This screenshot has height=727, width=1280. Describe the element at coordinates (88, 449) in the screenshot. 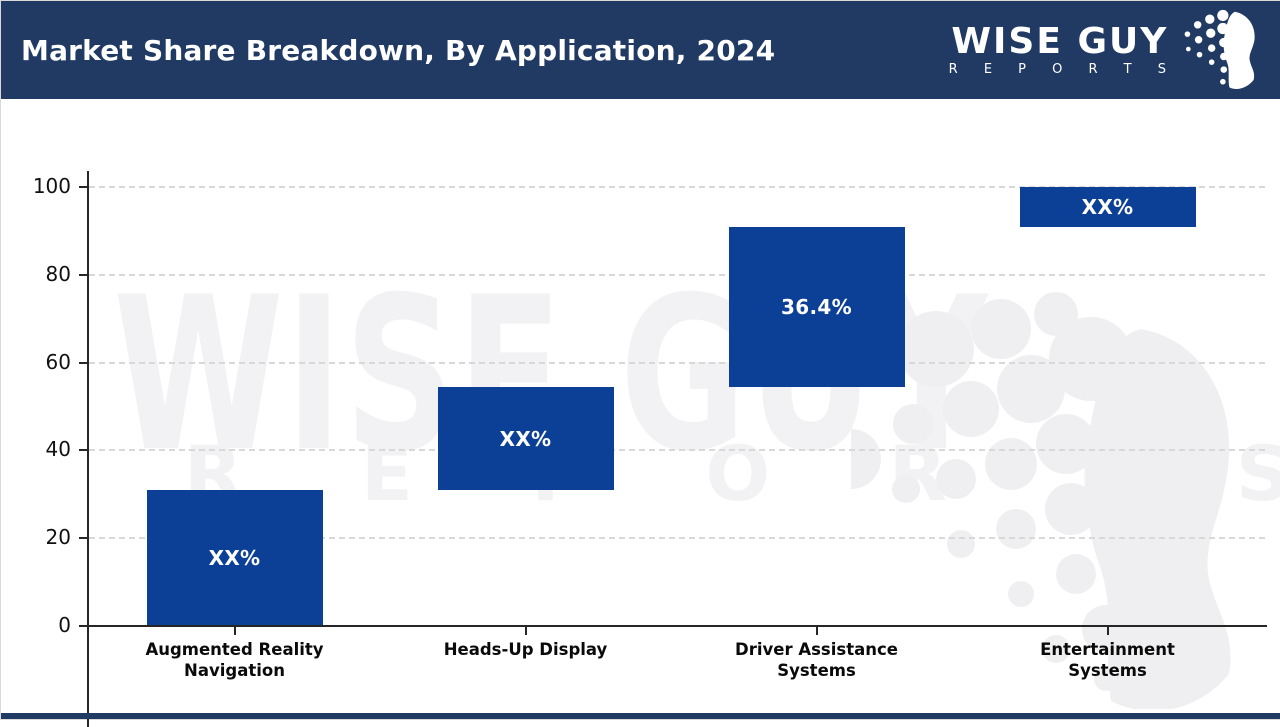

I see `y-axis-line` at that location.